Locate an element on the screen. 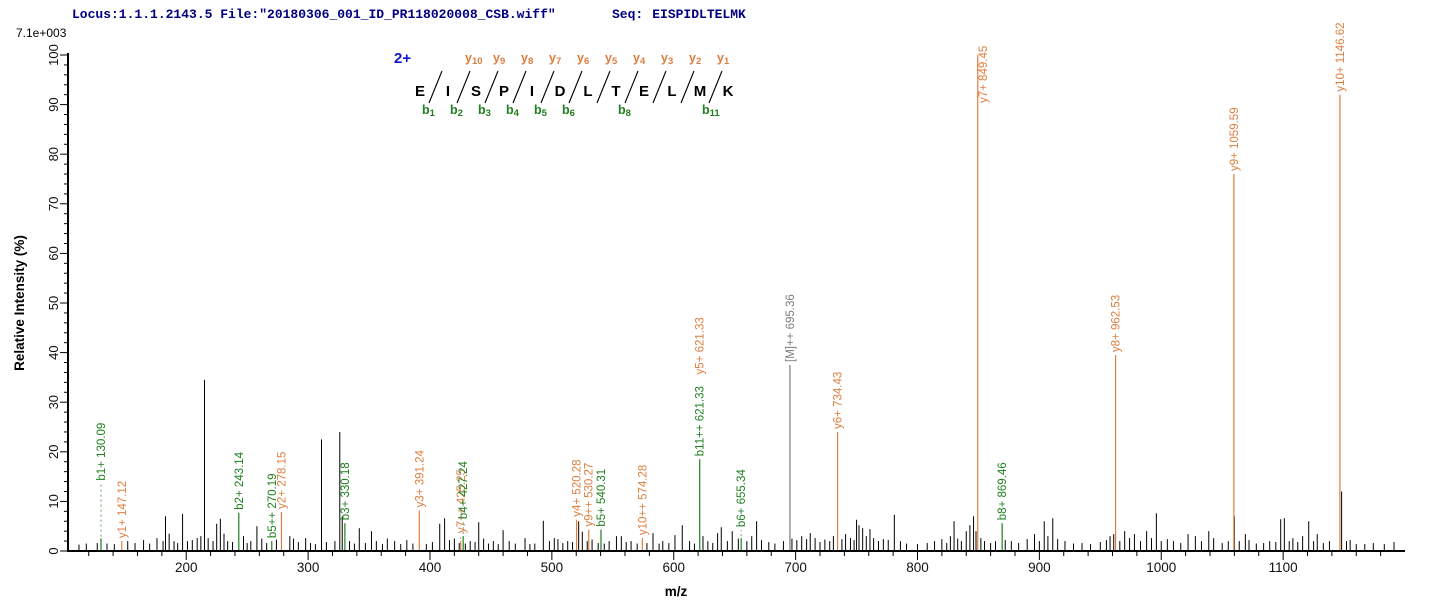 The height and width of the screenshot is (611, 1436). residue-D-5: D is located at coordinates (560, 91).